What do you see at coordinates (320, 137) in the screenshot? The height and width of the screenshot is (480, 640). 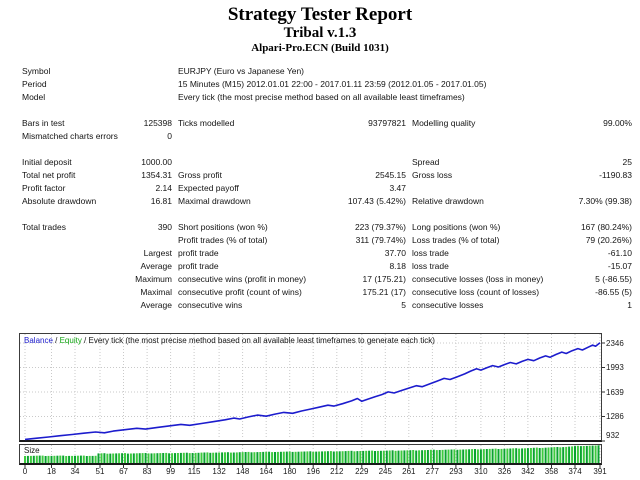 I see `report-row: Mismatched charts errors 0` at bounding box center [320, 137].